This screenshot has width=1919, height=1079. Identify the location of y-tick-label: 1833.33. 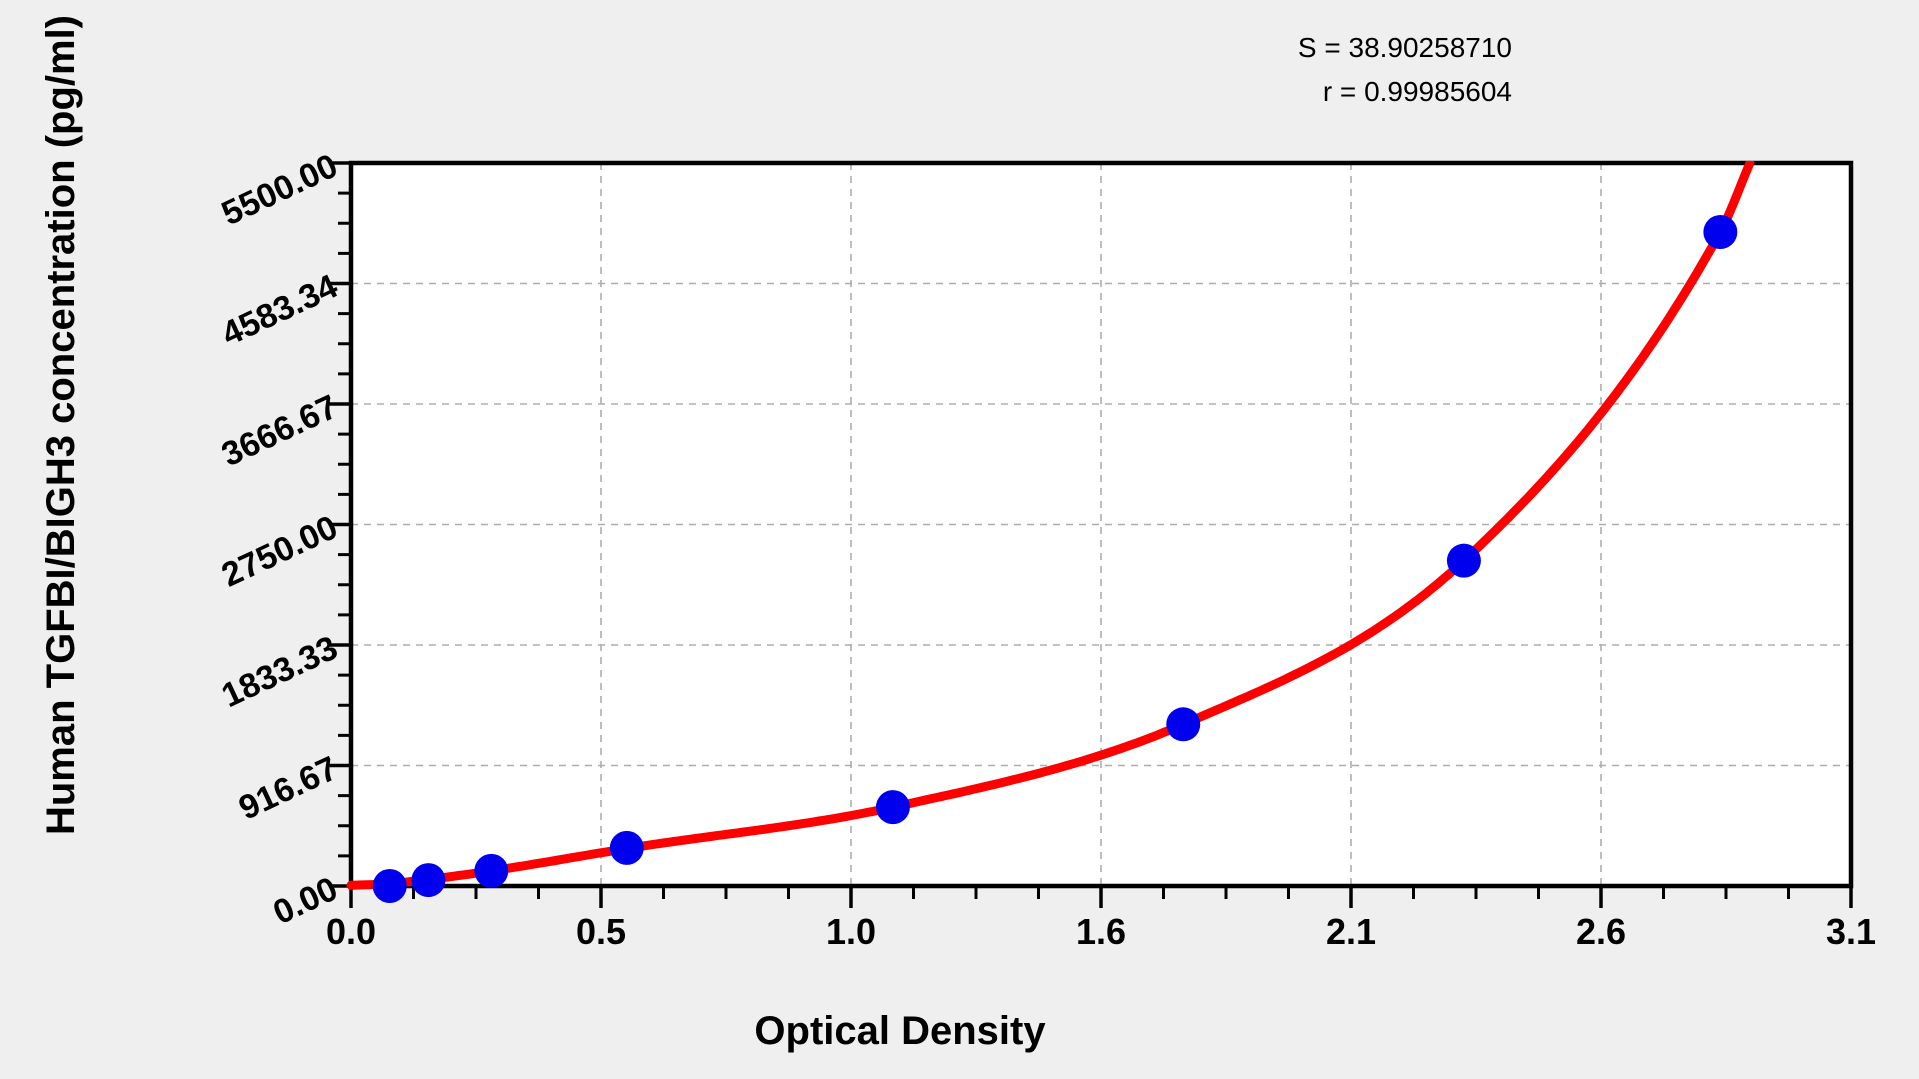
(279, 672).